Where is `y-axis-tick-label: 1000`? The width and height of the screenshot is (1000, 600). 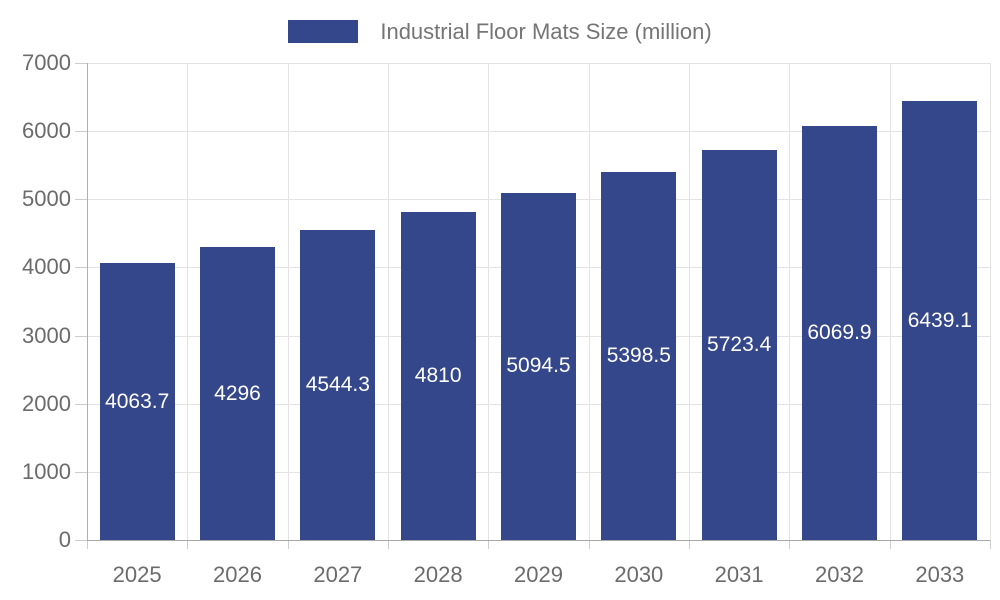
y-axis-tick-label: 1000 is located at coordinates (46, 471).